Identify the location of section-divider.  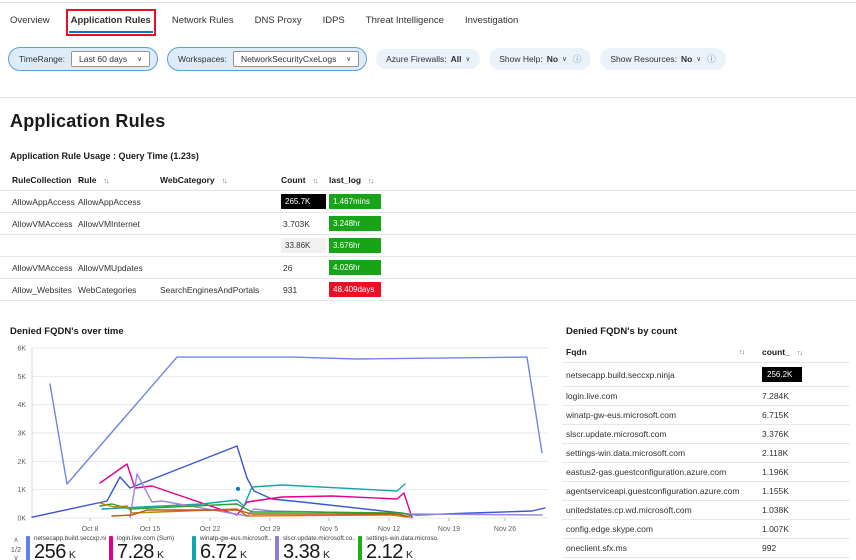
(428, 97).